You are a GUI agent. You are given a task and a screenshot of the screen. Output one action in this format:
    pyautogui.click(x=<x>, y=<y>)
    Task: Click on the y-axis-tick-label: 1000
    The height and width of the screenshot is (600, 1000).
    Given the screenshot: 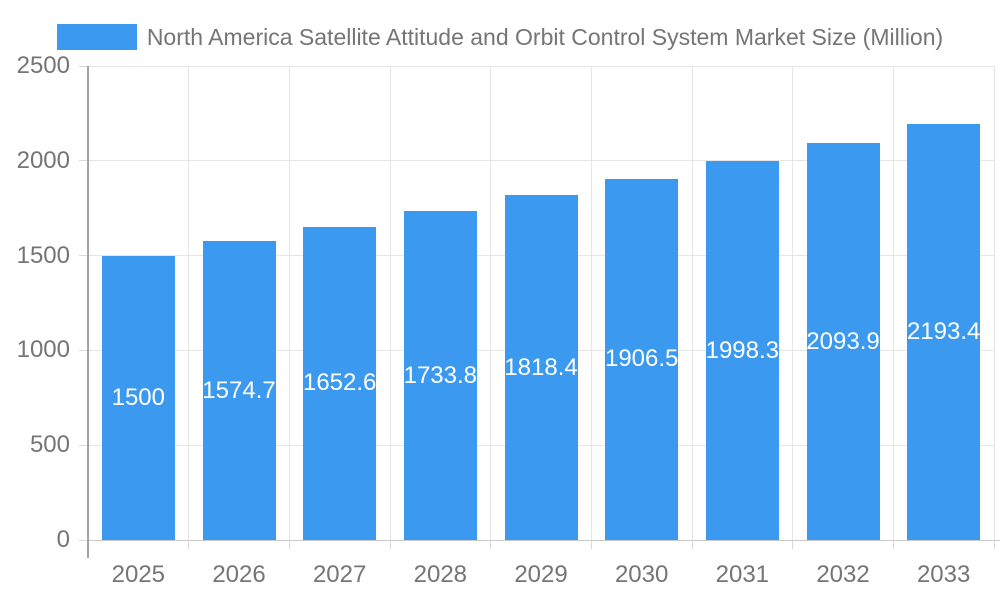 What is the action you would take?
    pyautogui.click(x=43, y=350)
    